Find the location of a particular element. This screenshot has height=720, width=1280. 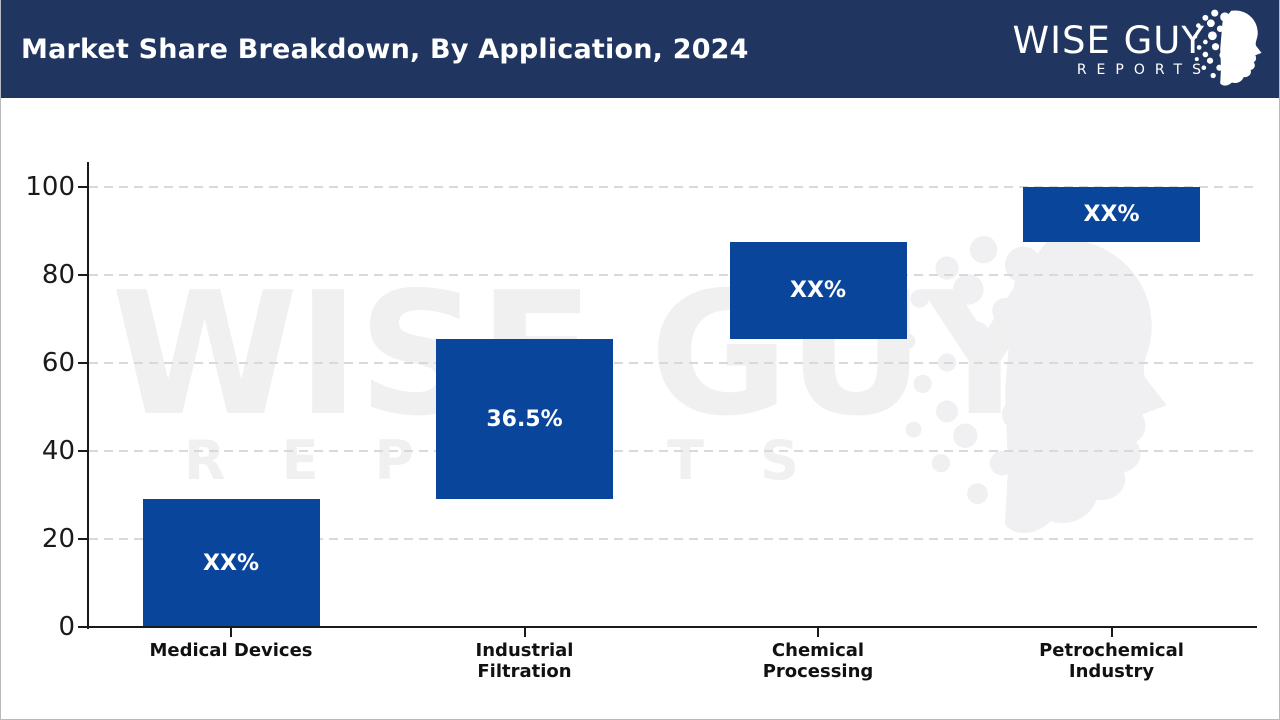

y-tick-label-20: 20 is located at coordinates (58, 539).